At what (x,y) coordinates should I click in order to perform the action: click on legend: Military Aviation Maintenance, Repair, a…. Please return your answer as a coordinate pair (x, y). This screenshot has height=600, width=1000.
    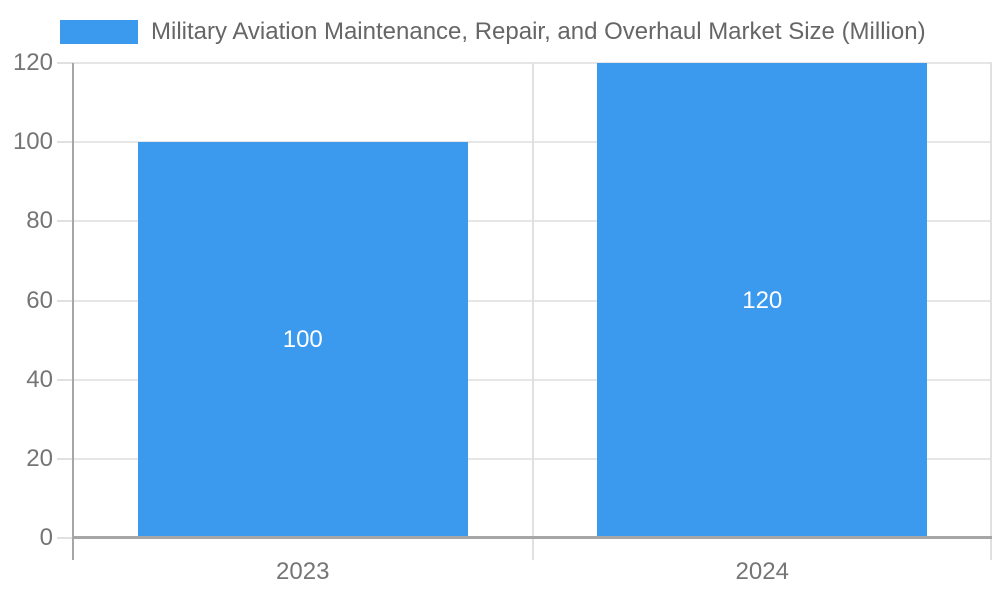
    Looking at the image, I should click on (493, 32).